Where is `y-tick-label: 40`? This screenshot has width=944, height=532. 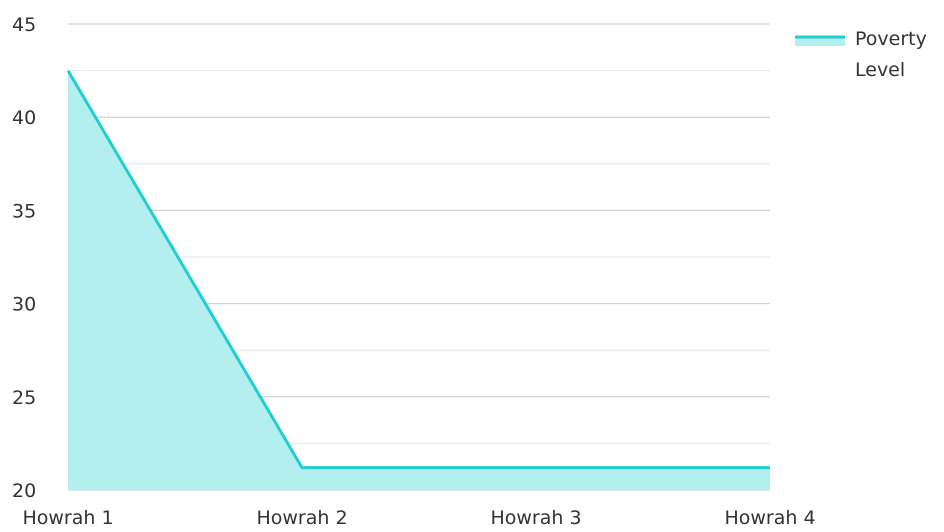
y-tick-label: 40 is located at coordinates (24, 118).